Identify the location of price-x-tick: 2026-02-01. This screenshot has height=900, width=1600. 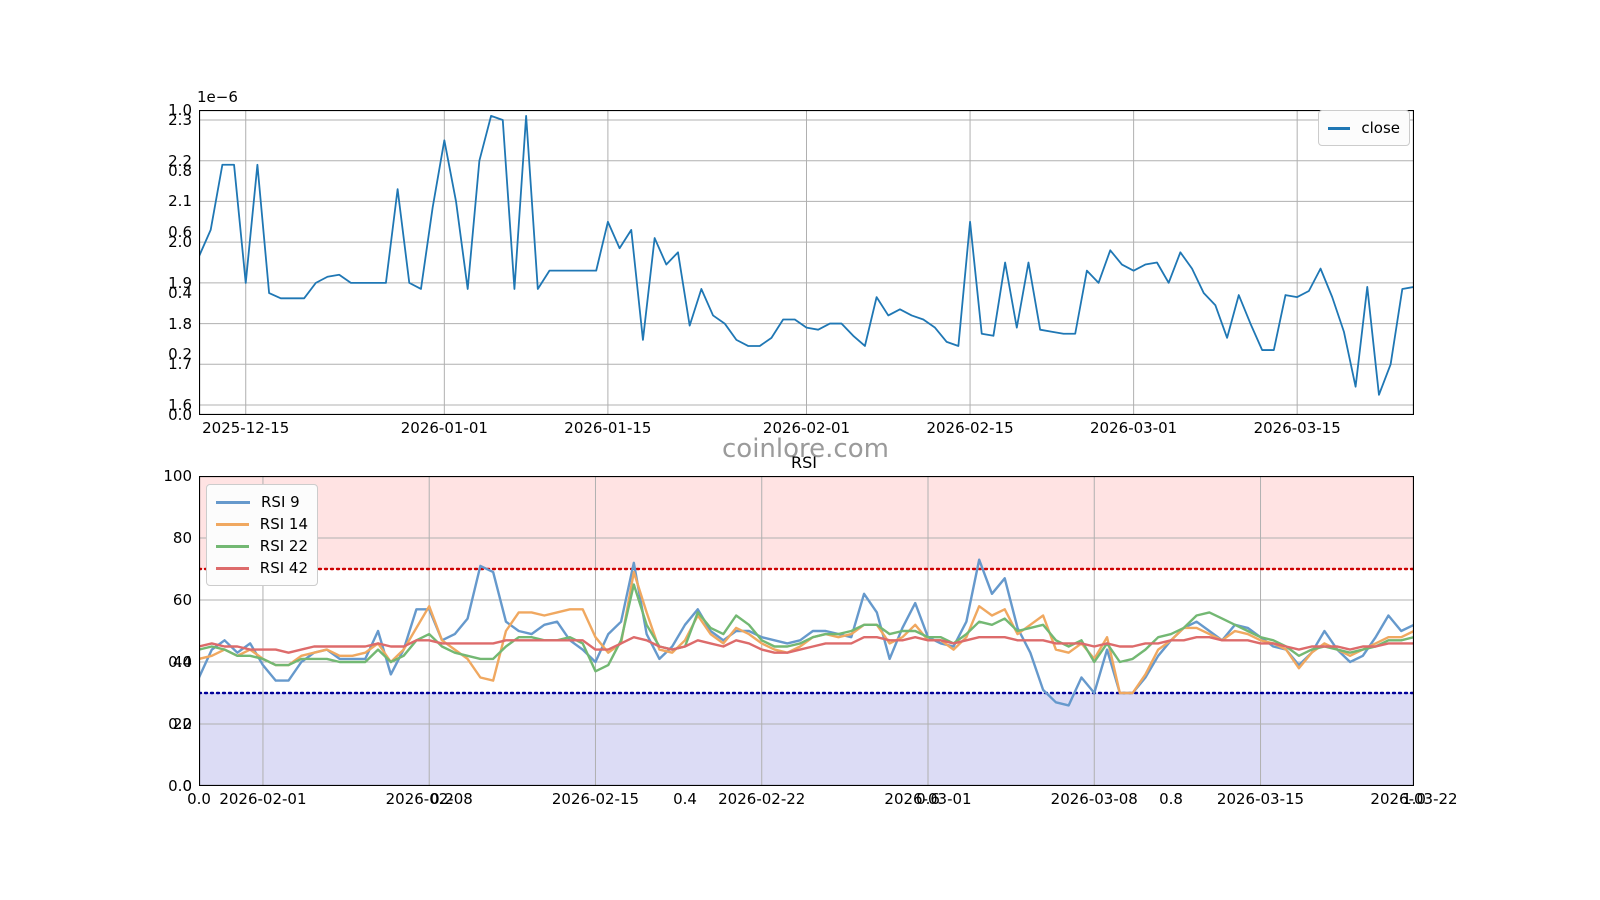
(806, 428).